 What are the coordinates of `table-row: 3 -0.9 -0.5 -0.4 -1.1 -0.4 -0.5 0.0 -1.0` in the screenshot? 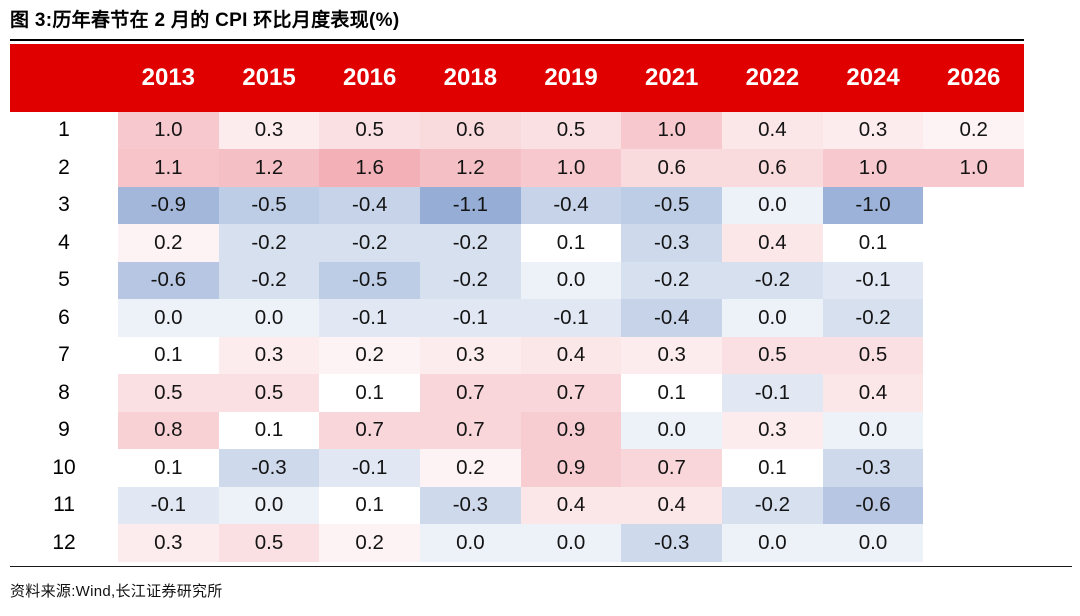 It's located at (517, 205).